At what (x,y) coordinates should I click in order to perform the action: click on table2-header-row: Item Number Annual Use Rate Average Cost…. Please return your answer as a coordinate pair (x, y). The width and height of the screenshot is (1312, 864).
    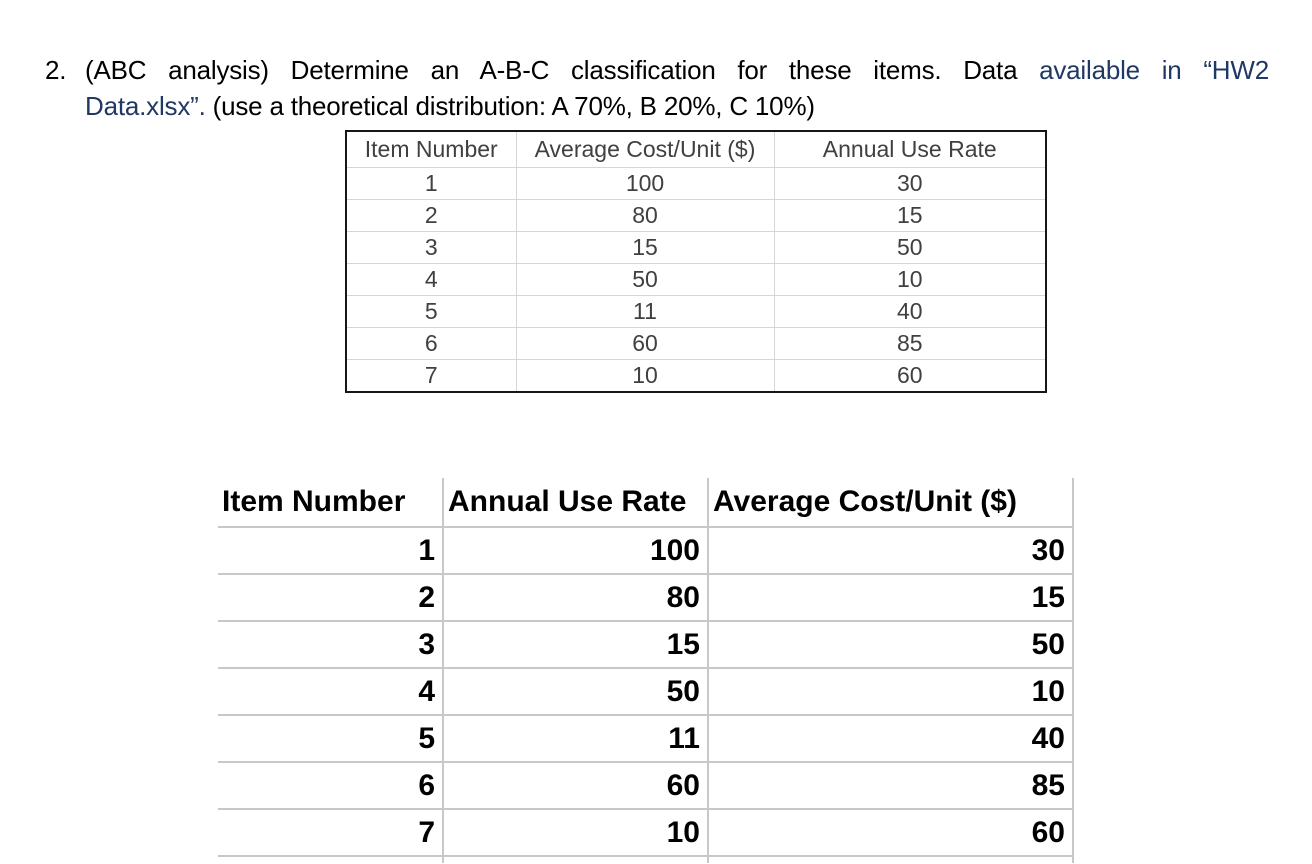
    Looking at the image, I should click on (646, 503).